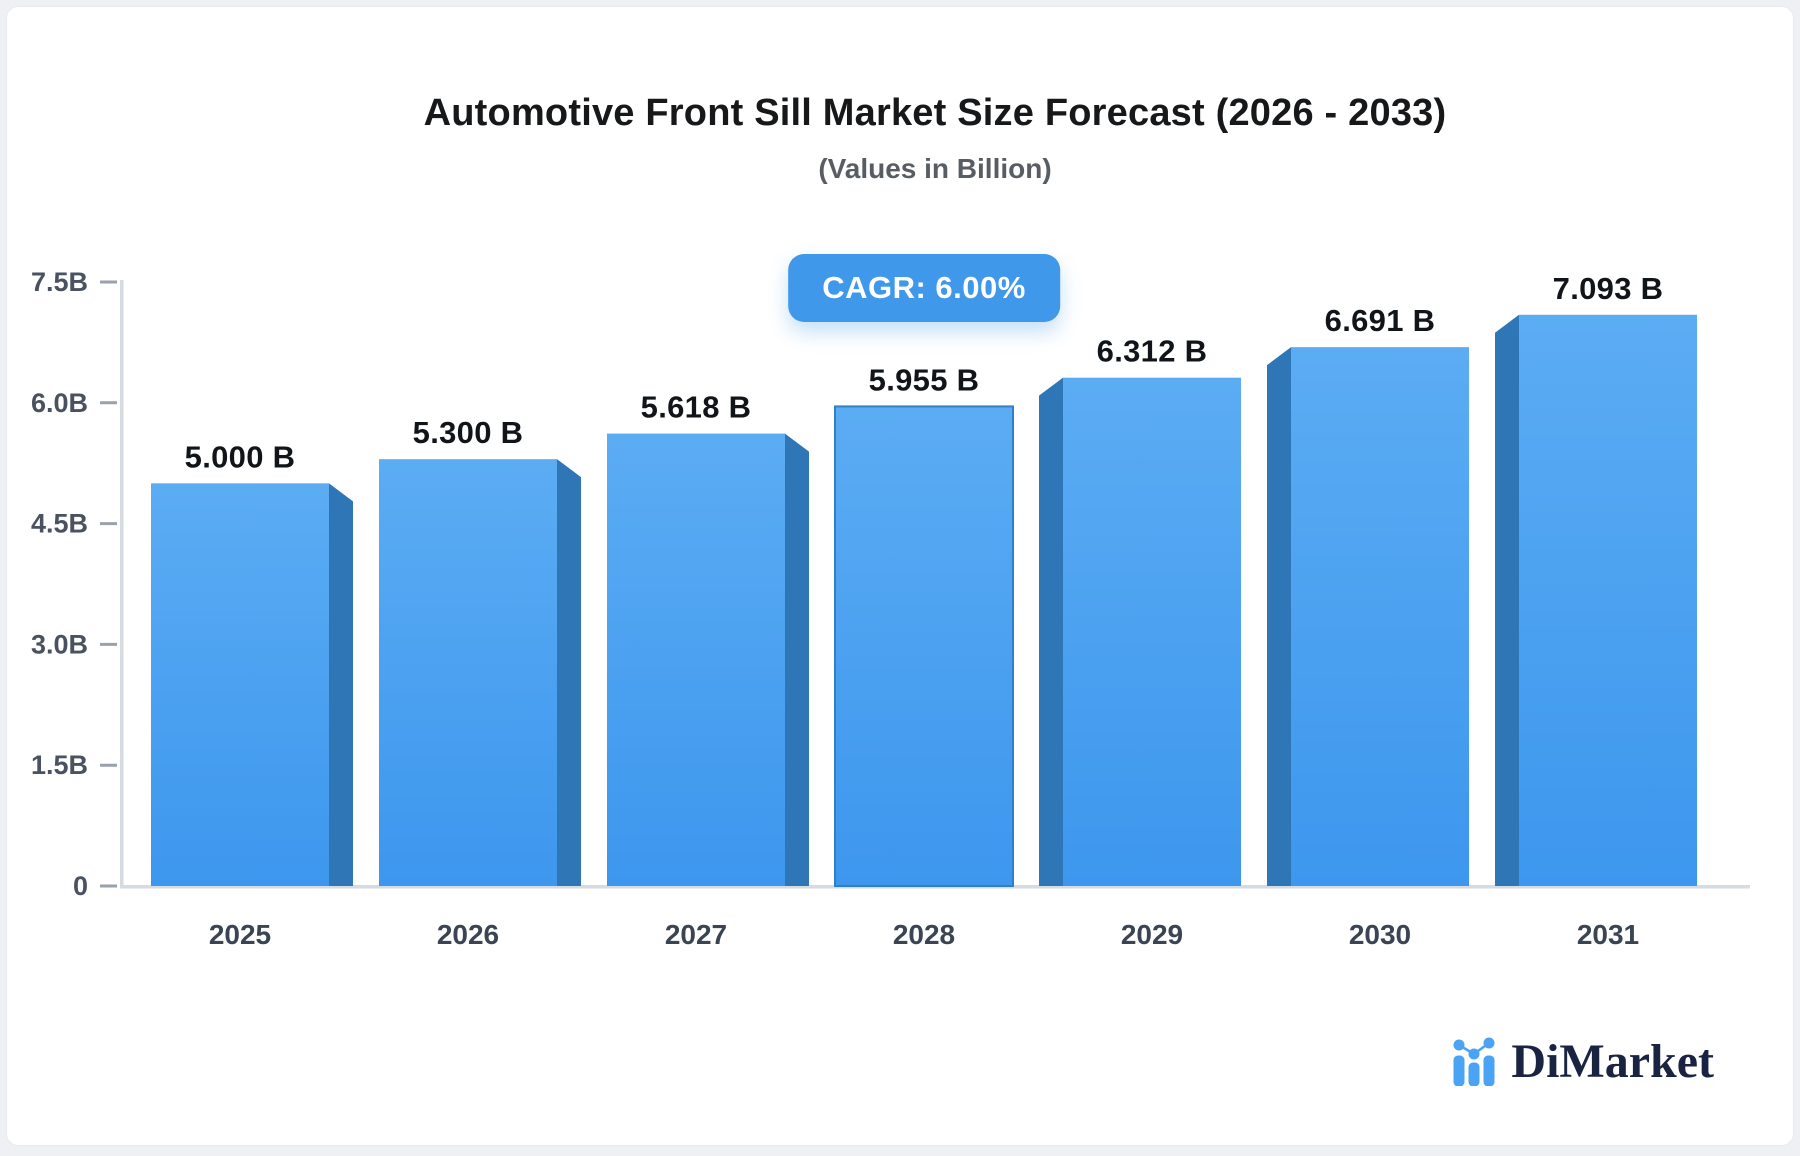 This screenshot has height=1156, width=1800. What do you see at coordinates (59, 765) in the screenshot?
I see `y-tick-label: 1.5B` at bounding box center [59, 765].